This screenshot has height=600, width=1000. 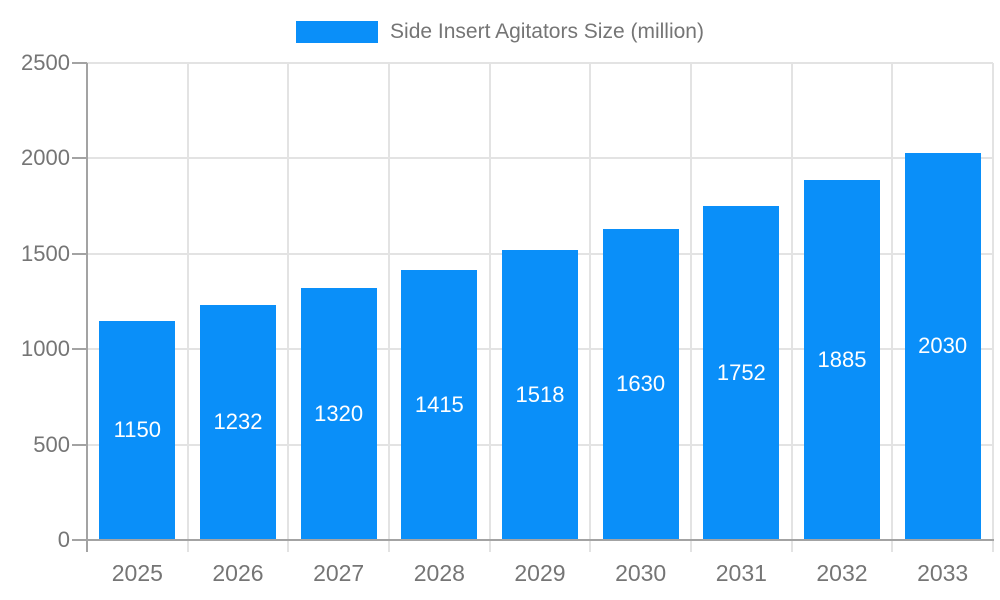 I want to click on x-axis-label: 2027, so click(x=339, y=573).